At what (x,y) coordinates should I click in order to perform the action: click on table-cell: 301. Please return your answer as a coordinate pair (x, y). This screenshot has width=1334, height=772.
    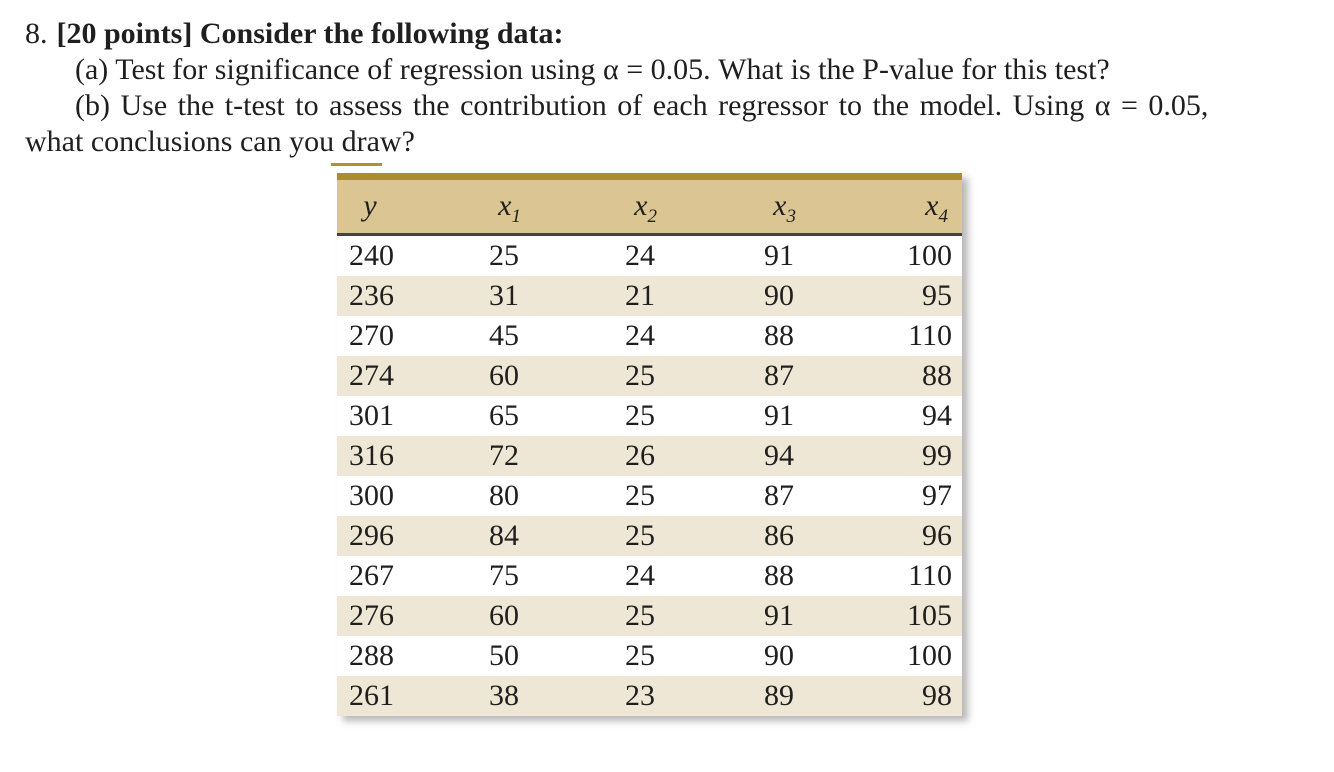
    Looking at the image, I should click on (371, 415).